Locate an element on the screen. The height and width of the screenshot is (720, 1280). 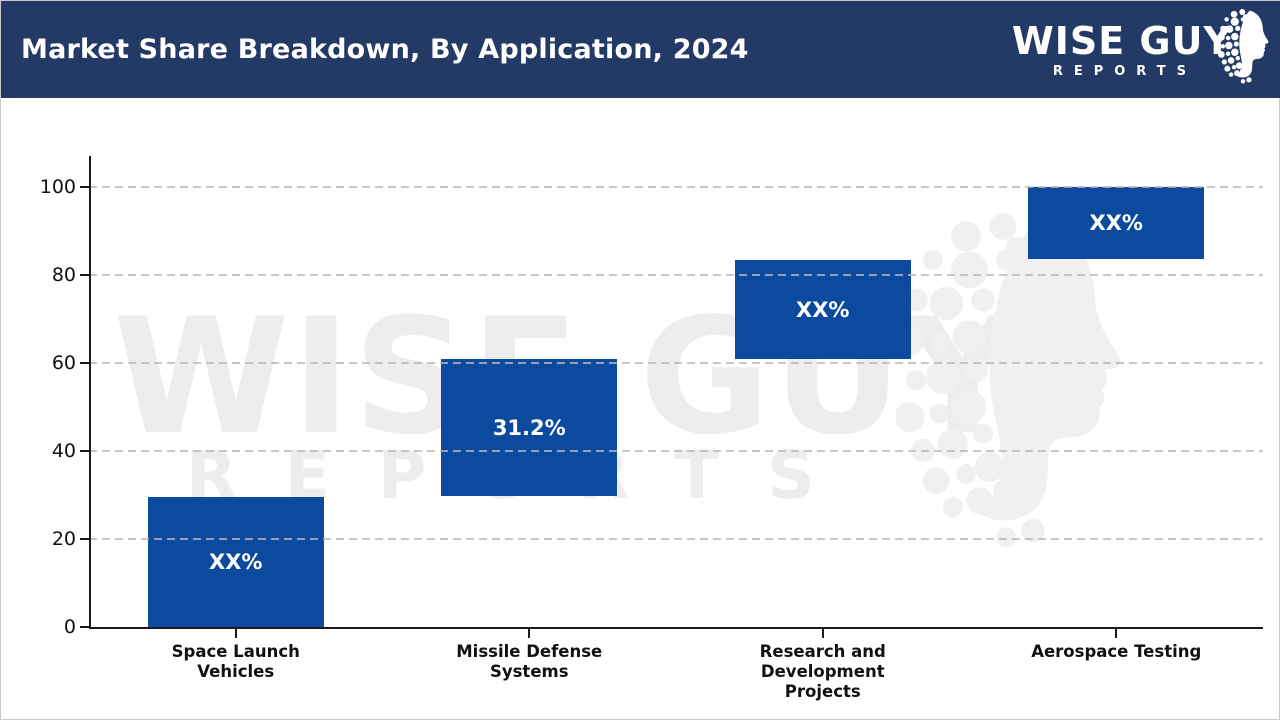
x-category-label: Aerospace Testing is located at coordinates (1116, 652).